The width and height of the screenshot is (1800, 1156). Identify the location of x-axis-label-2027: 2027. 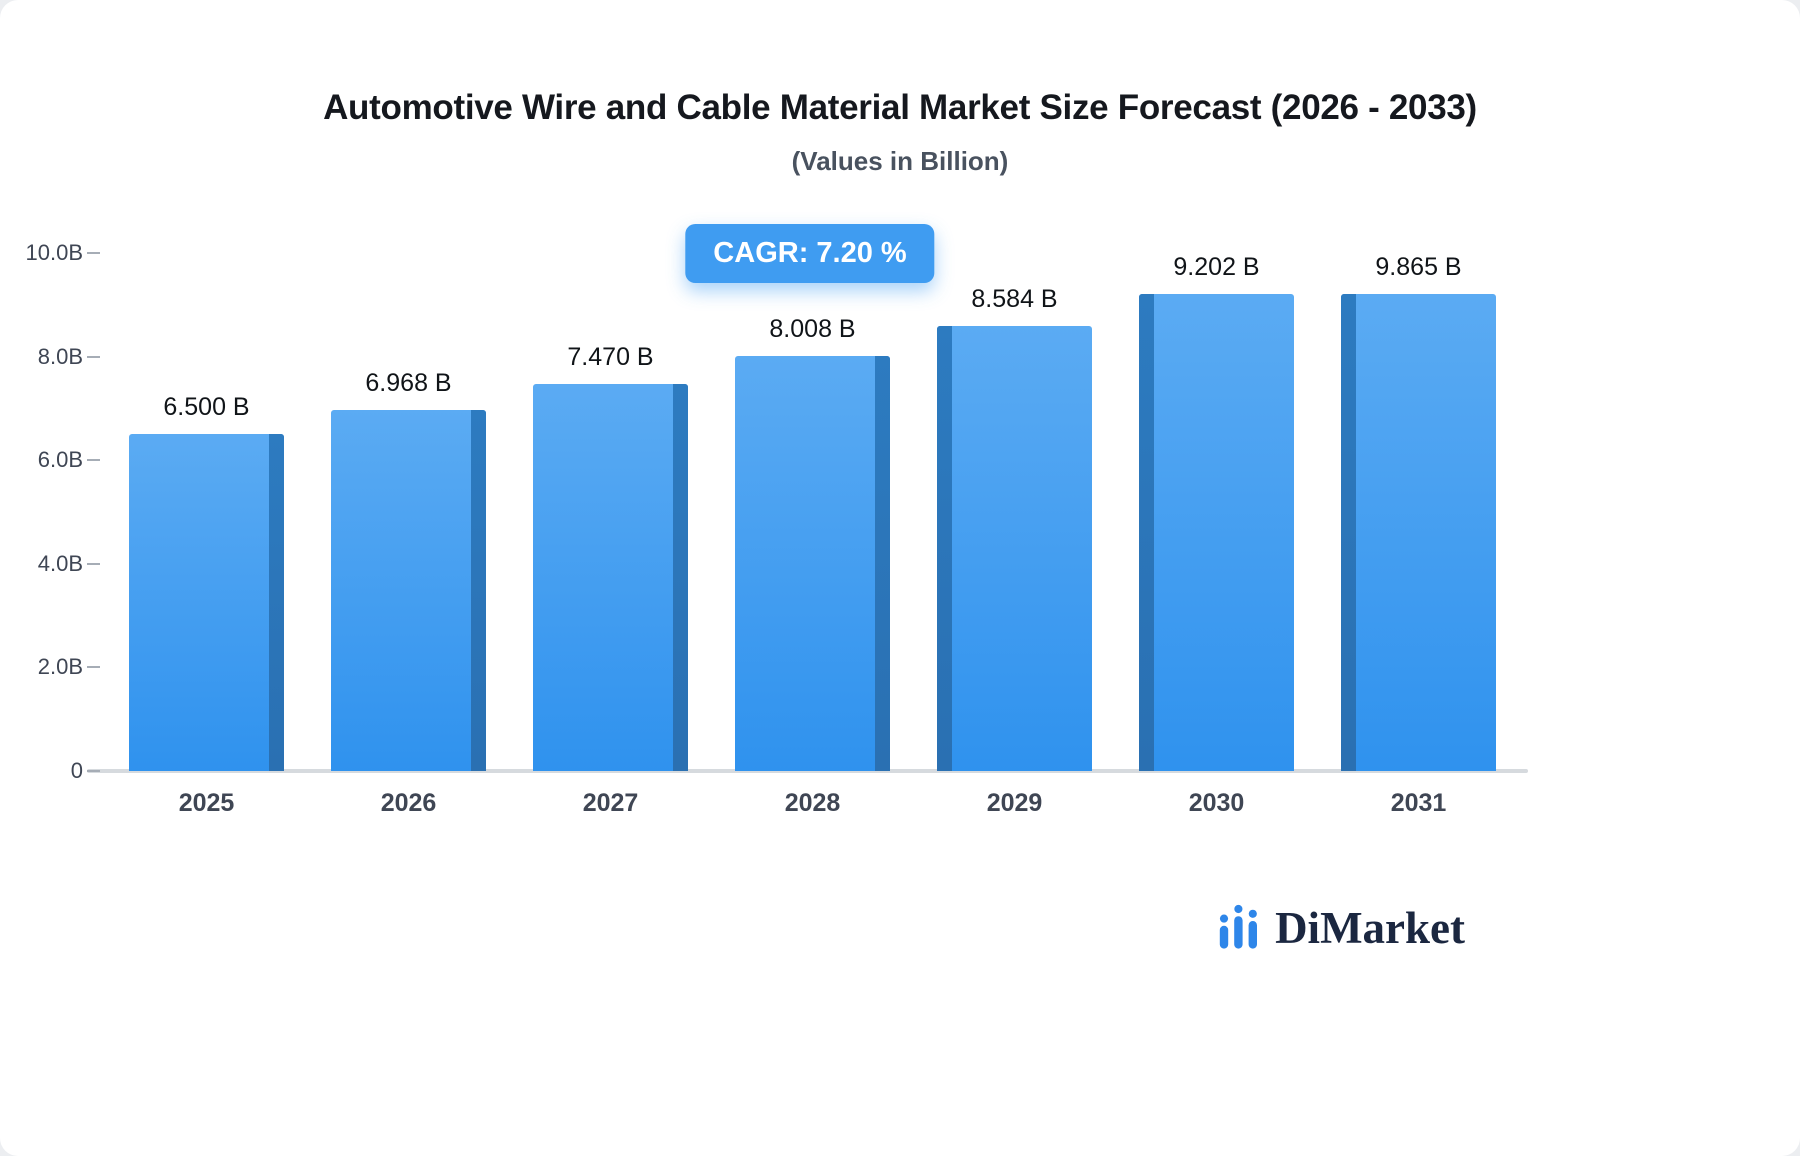
(610, 803).